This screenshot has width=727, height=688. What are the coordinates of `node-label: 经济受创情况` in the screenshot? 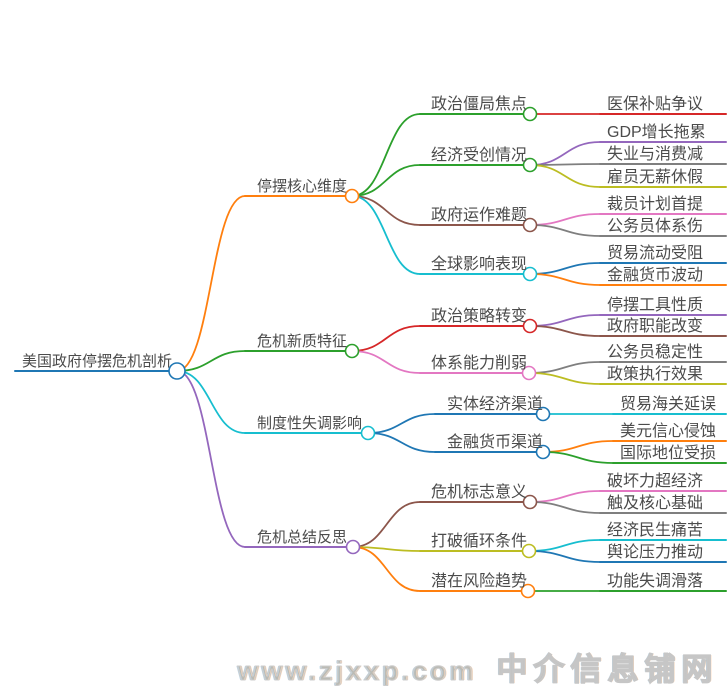 It's located at (479, 155).